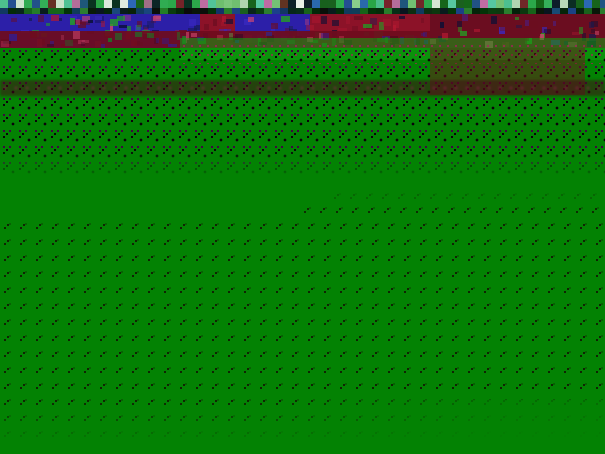 This screenshot has width=605, height=454. What do you see at coordinates (302, 167) in the screenshot?
I see `texture-fade-out` at bounding box center [302, 167].